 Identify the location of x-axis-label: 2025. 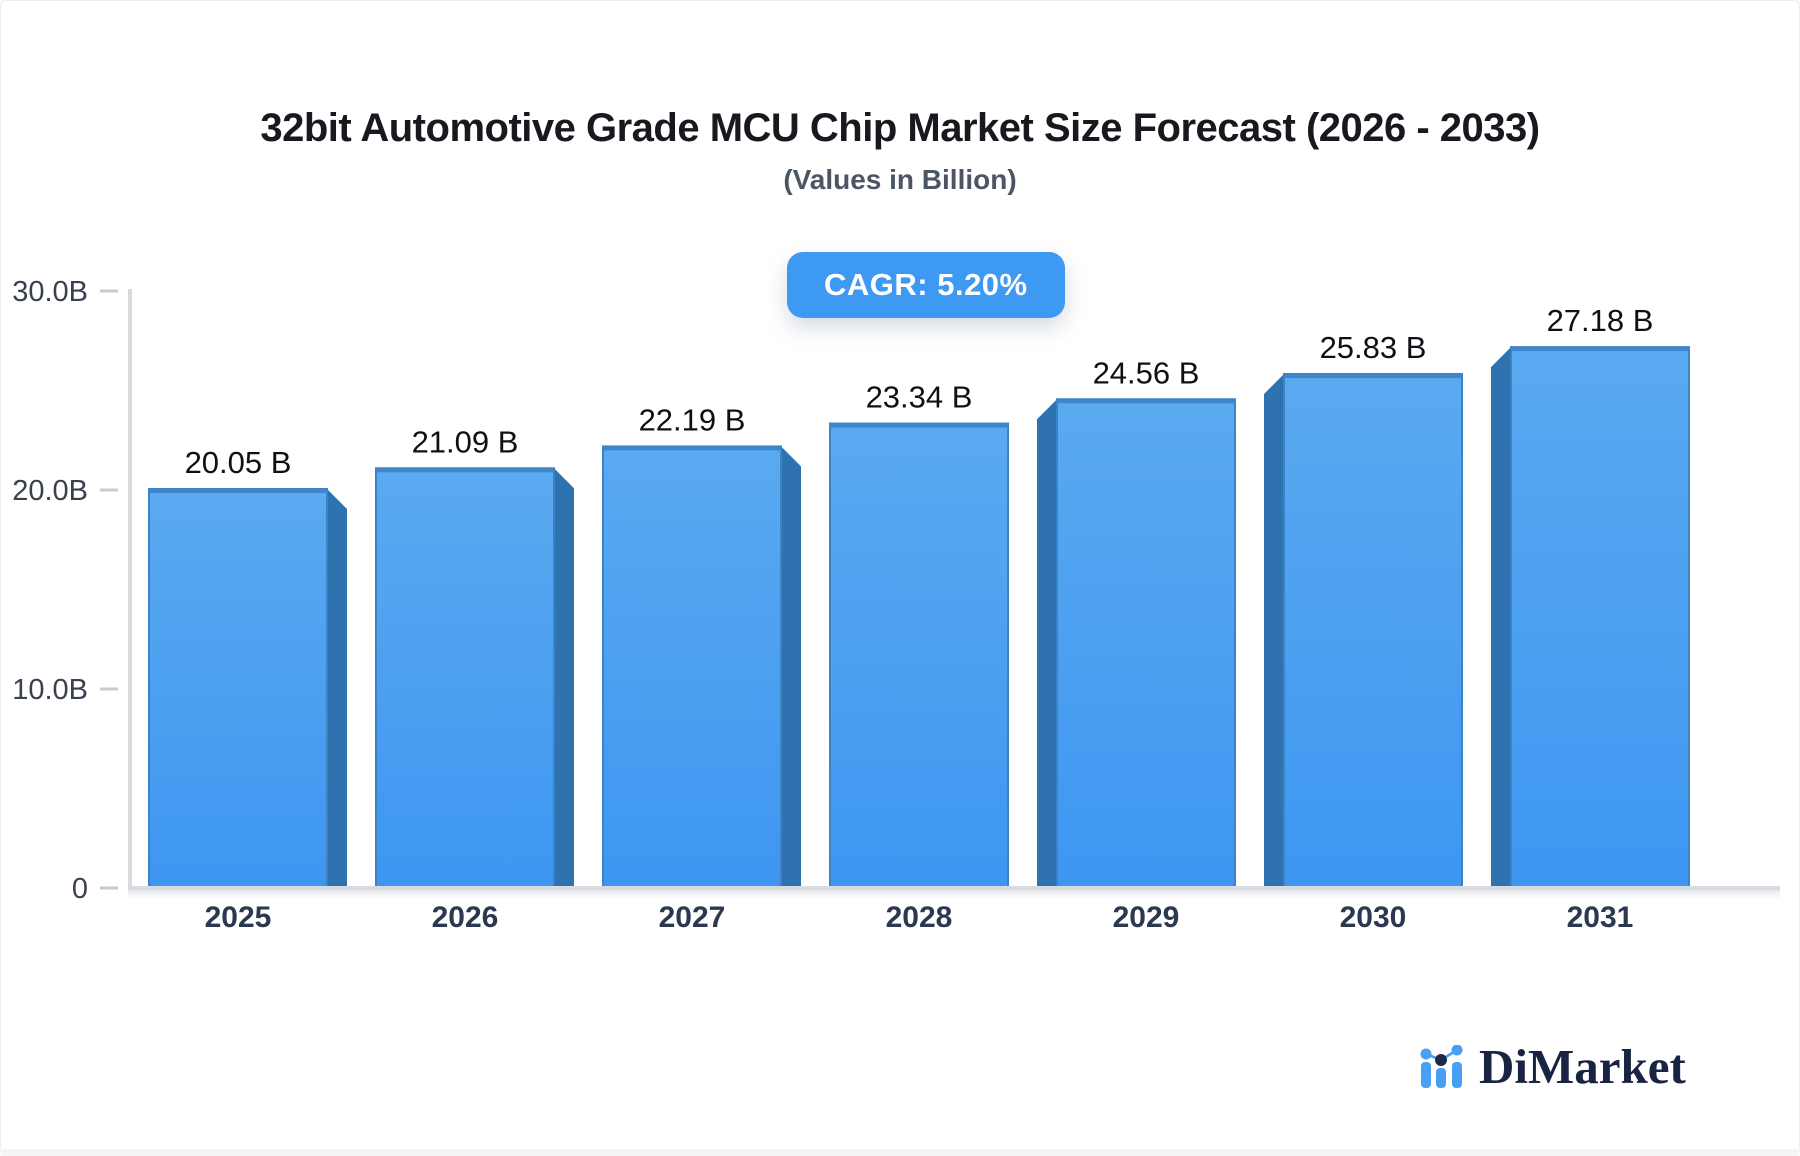
(238, 917).